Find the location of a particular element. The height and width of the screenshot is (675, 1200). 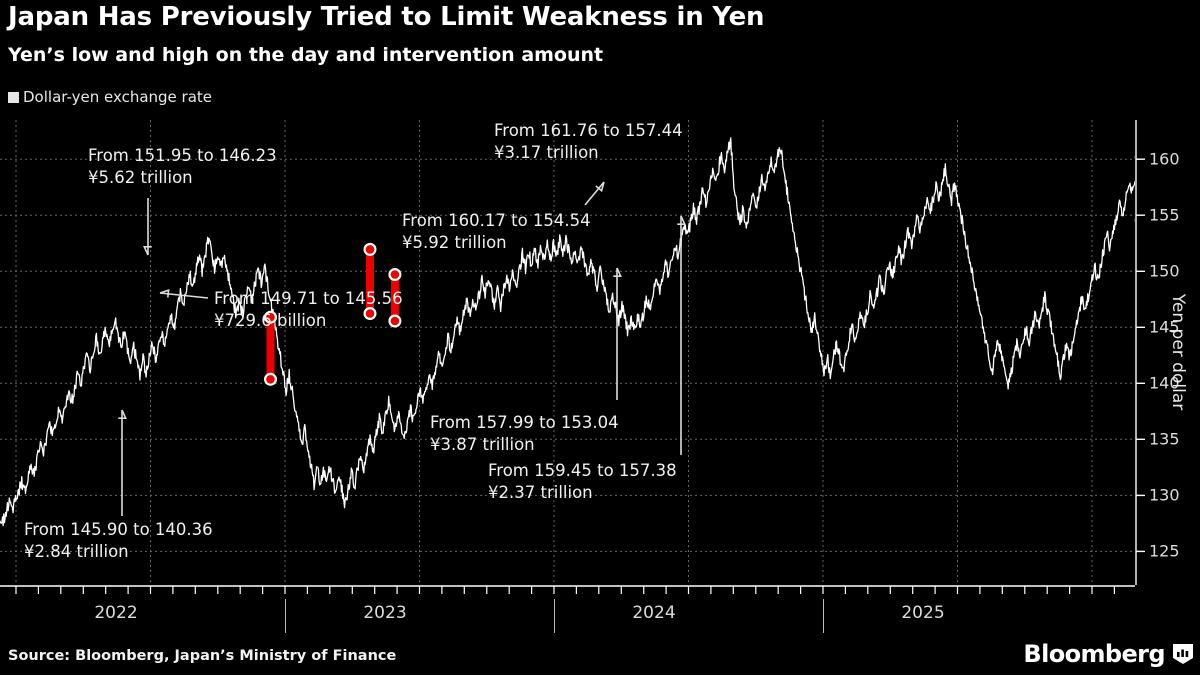

bloomberg-terminal-icon is located at coordinates (1183, 654).